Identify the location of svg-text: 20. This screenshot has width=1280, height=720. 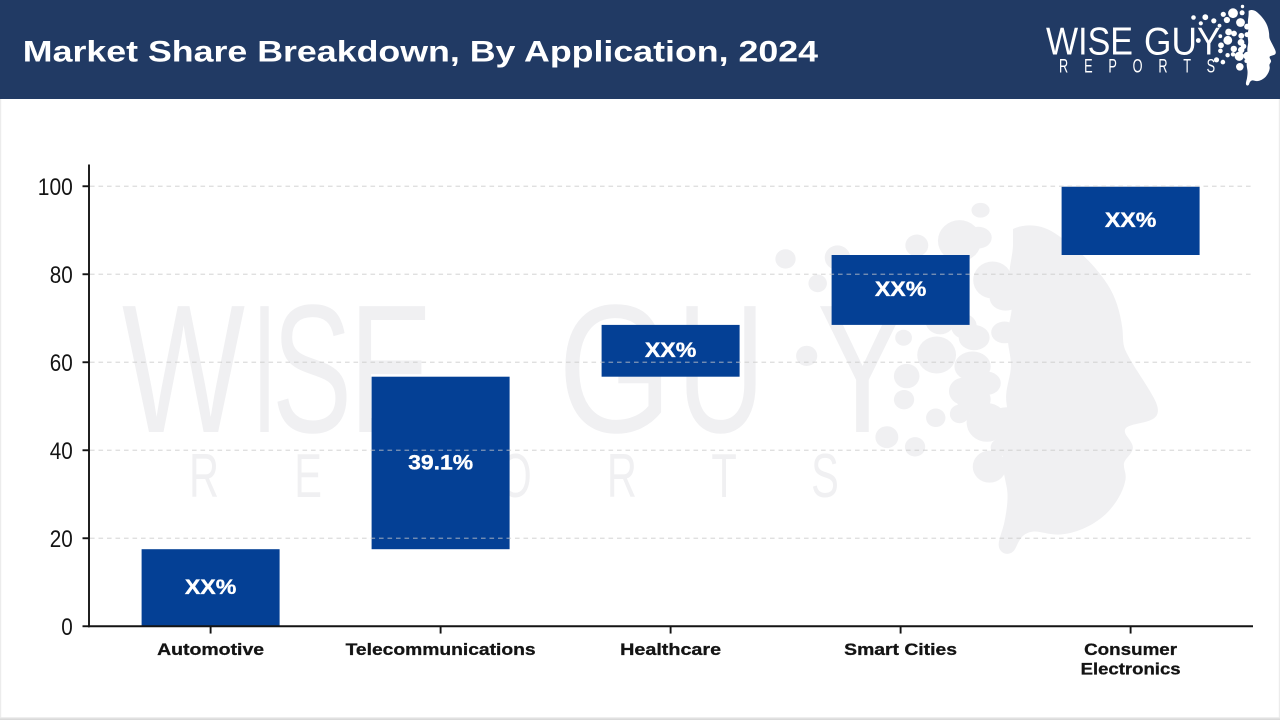
(61, 539).